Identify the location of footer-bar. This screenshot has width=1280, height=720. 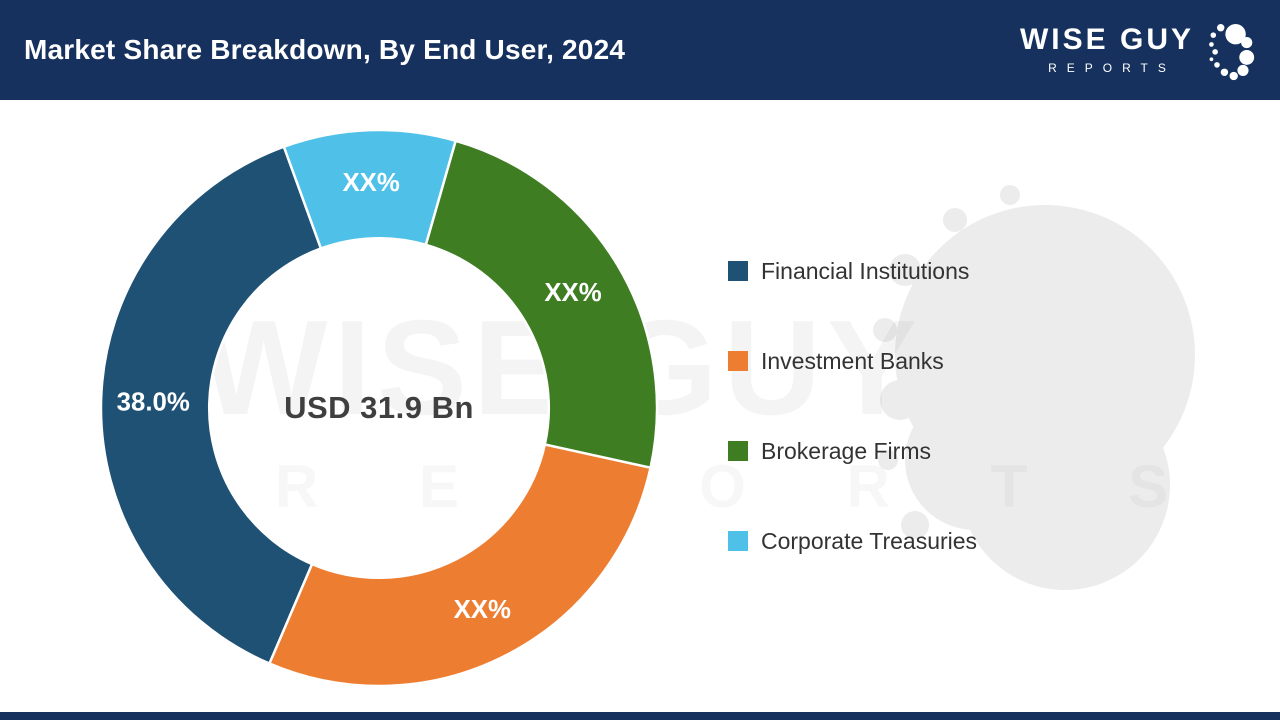
(640, 716).